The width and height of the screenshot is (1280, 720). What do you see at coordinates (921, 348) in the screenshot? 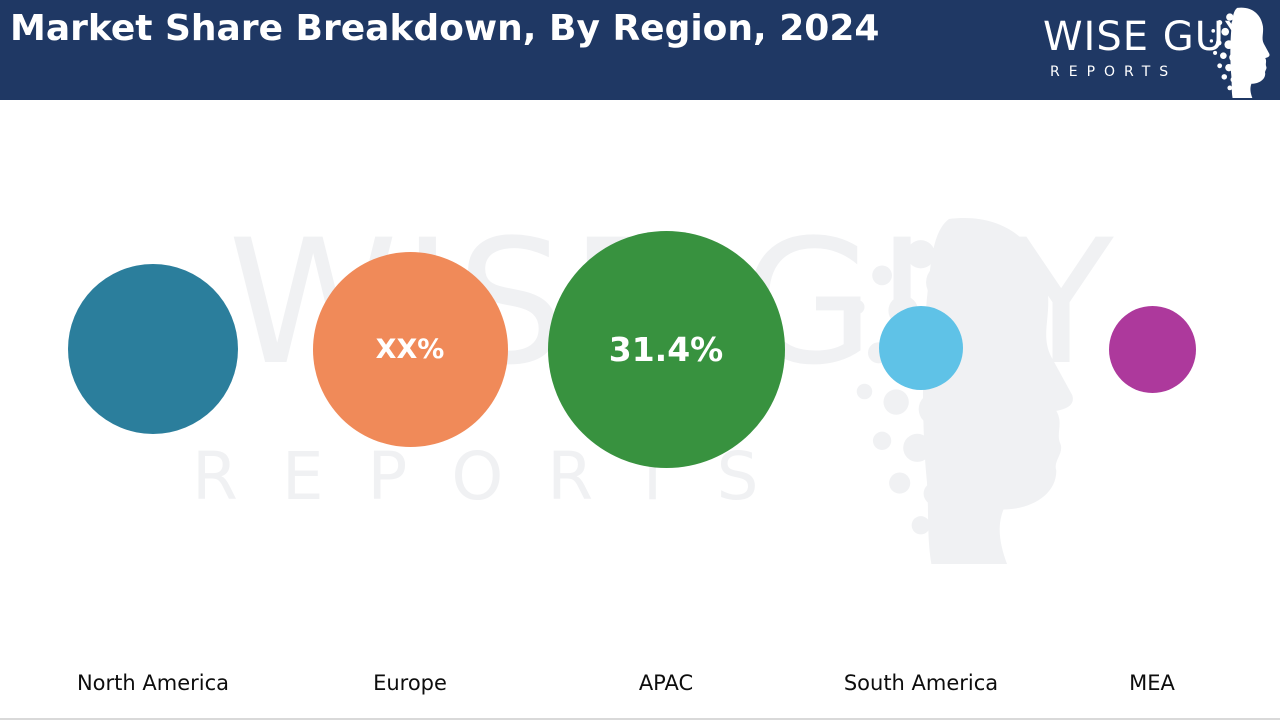
I see `bubble-south-america` at bounding box center [921, 348].